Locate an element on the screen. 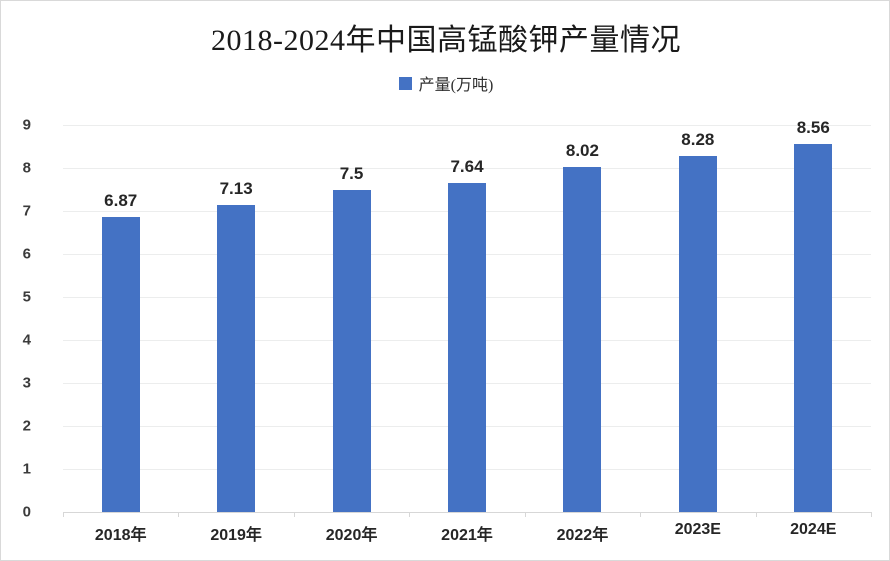 The width and height of the screenshot is (890, 561). bar-group: 6.87 2018年 is located at coordinates (120, 334).